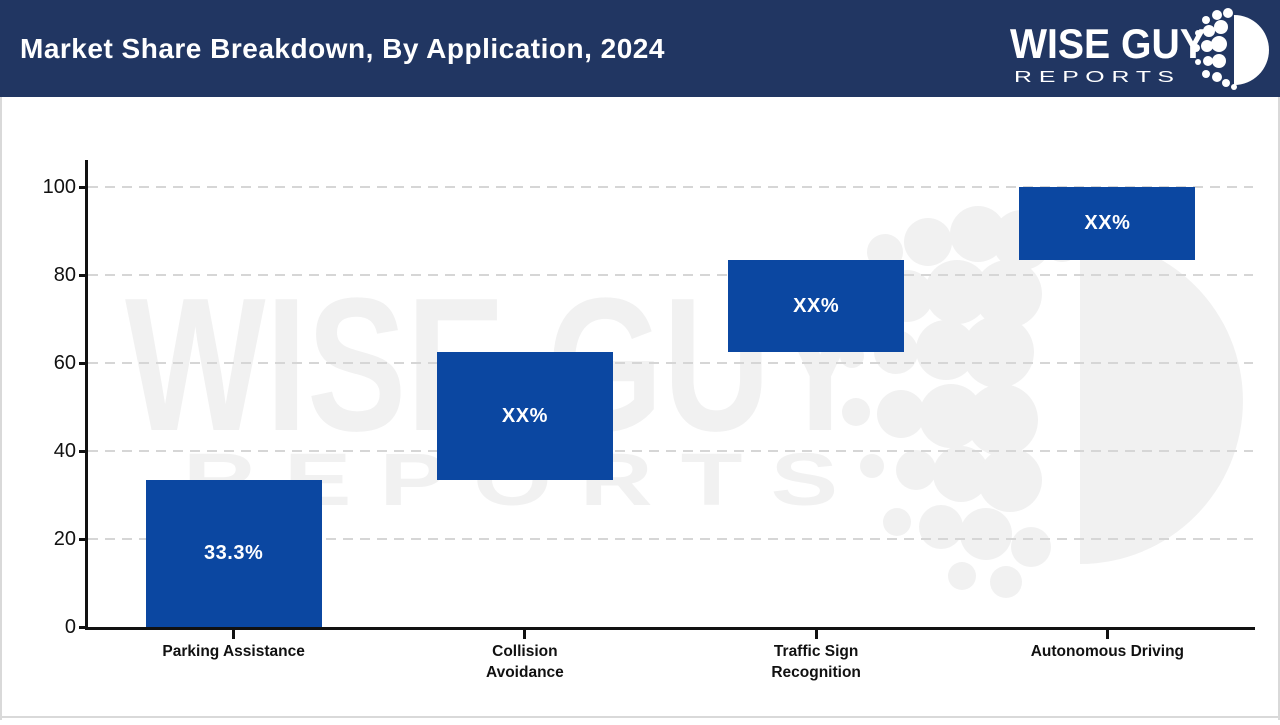 This screenshot has height=725, width=1280. Describe the element at coordinates (524, 662) in the screenshot. I see `x-axis-category-label-2: Collision Avoidance` at that location.